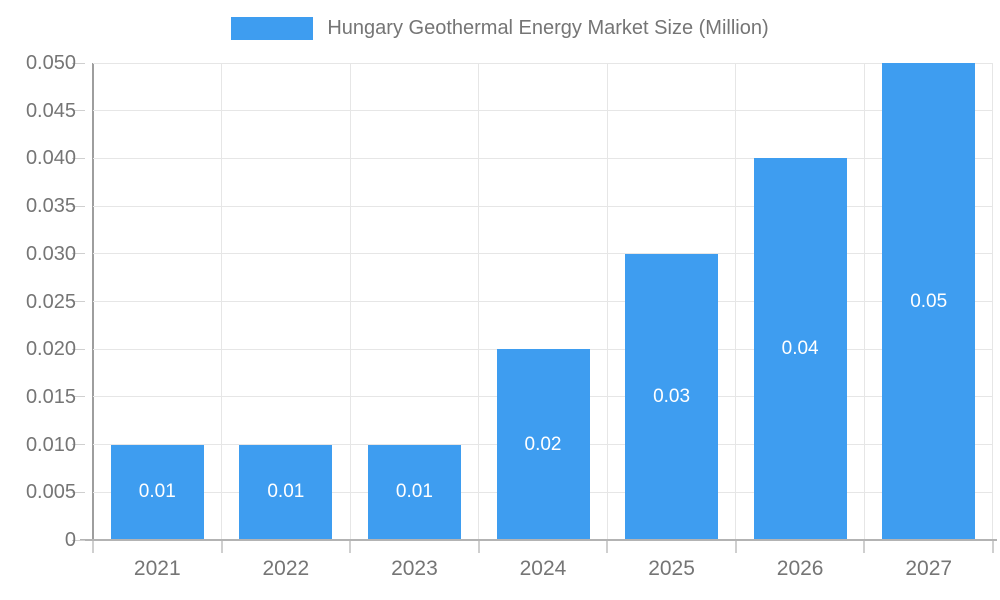 The height and width of the screenshot is (600, 1000). What do you see at coordinates (50, 206) in the screenshot?
I see `y-axis-tick-label: 0.035` at bounding box center [50, 206].